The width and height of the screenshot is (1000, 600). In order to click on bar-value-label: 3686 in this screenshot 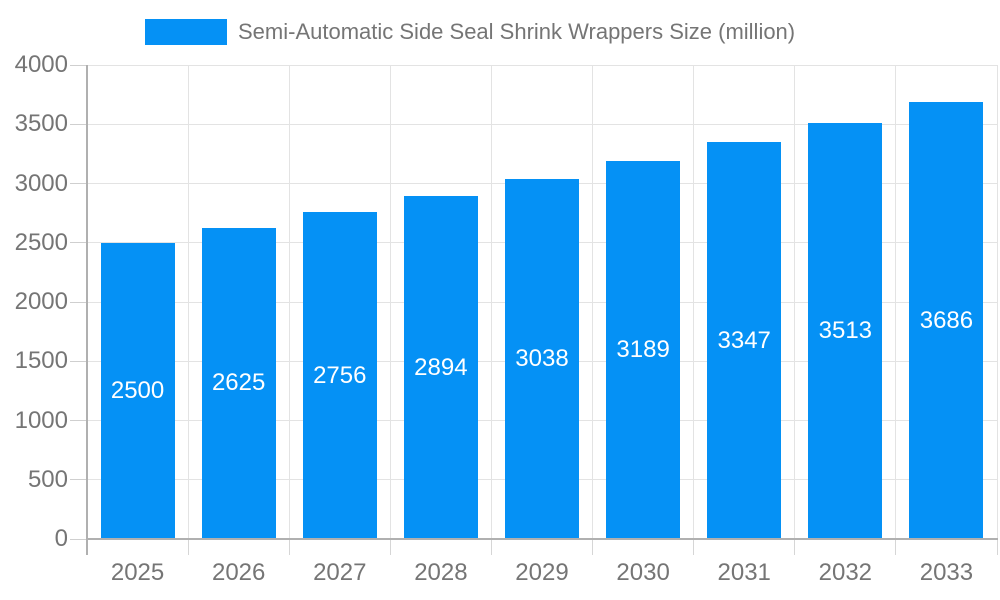, I will do `click(946, 320)`.